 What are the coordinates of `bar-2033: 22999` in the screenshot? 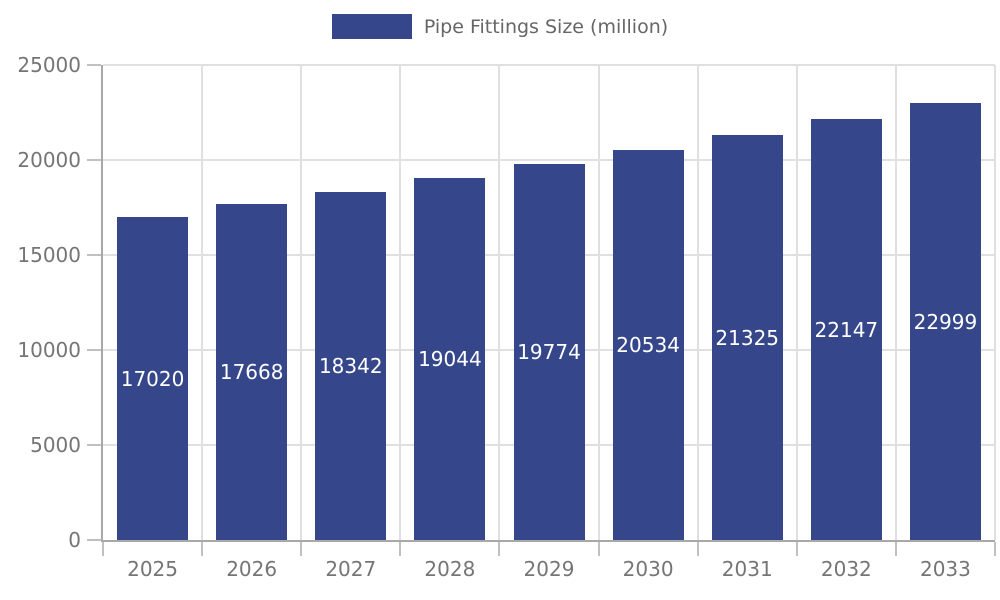 It's located at (945, 321).